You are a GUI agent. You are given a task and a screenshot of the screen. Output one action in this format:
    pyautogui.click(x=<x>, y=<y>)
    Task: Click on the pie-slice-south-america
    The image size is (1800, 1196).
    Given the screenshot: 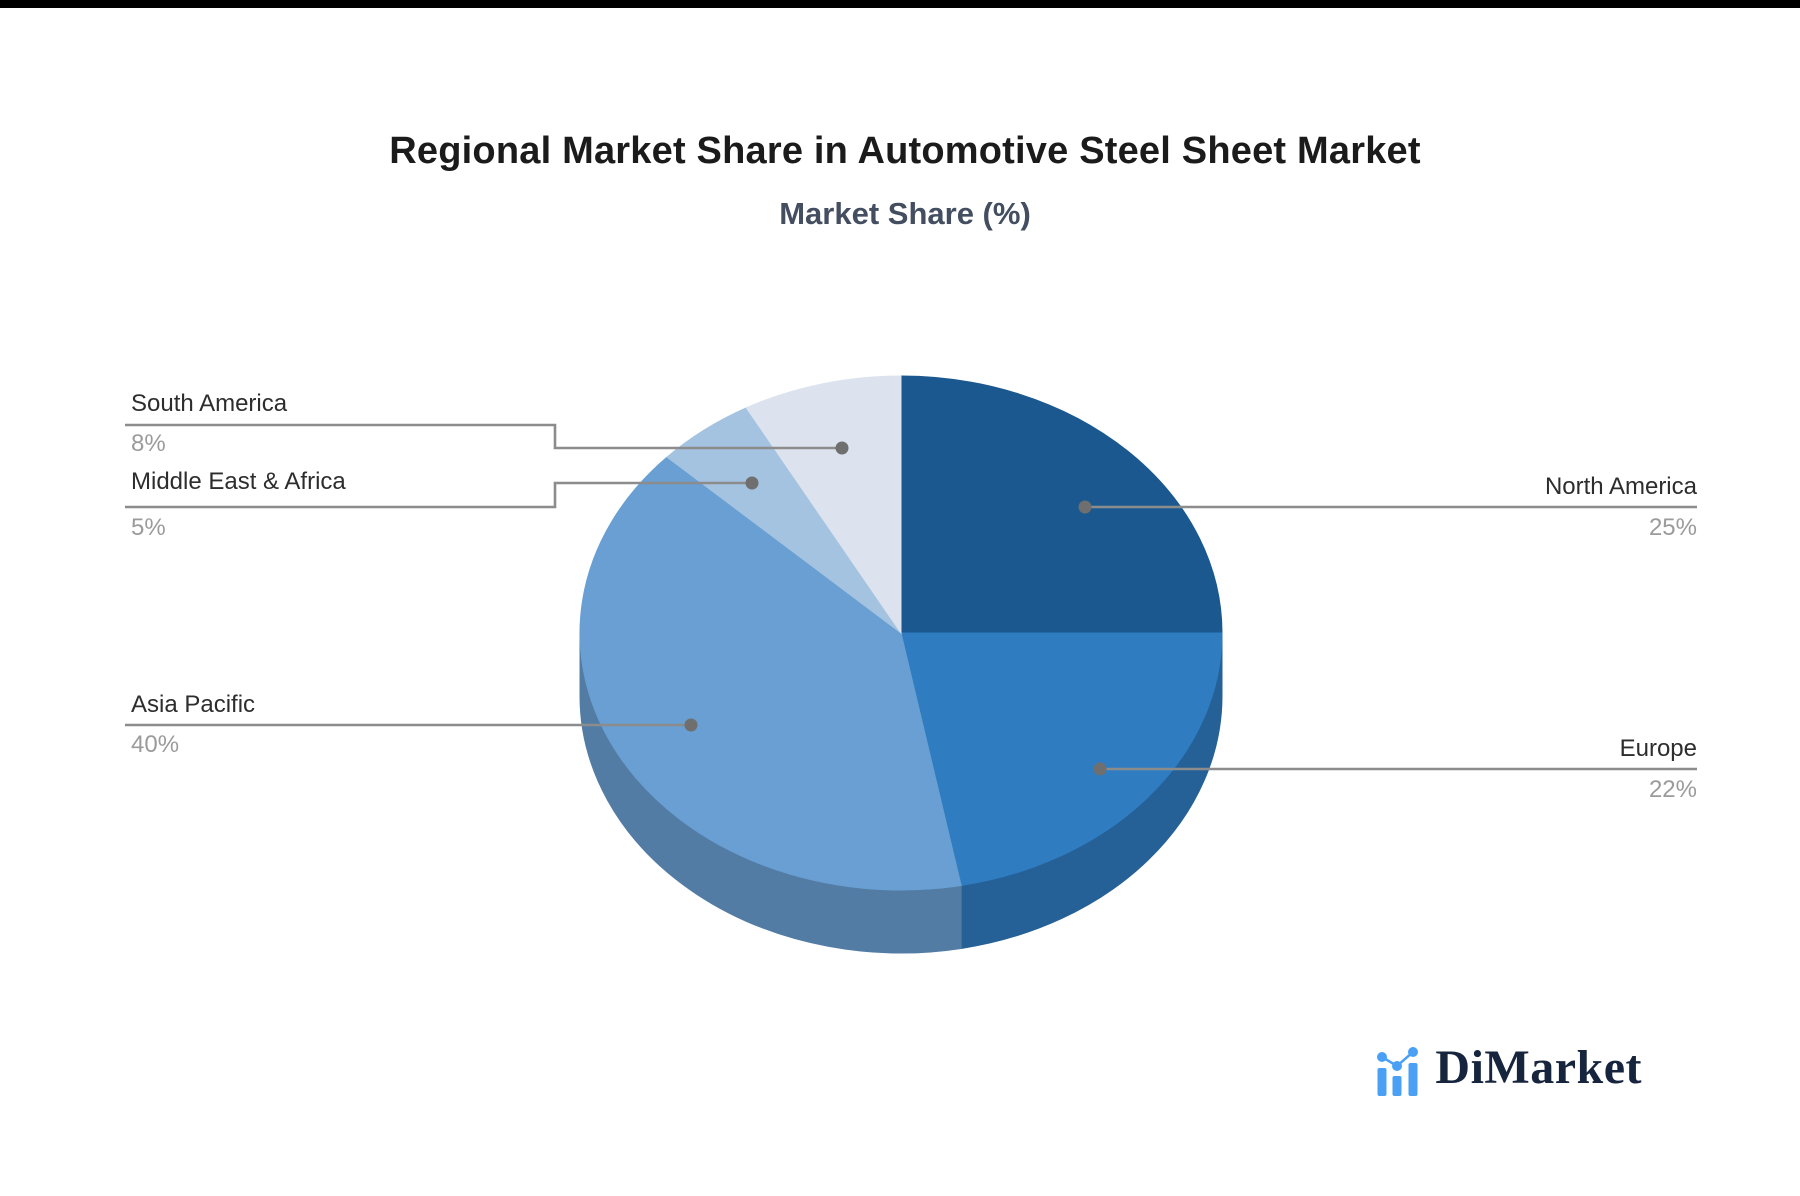 What is the action you would take?
    pyautogui.click(x=823, y=505)
    